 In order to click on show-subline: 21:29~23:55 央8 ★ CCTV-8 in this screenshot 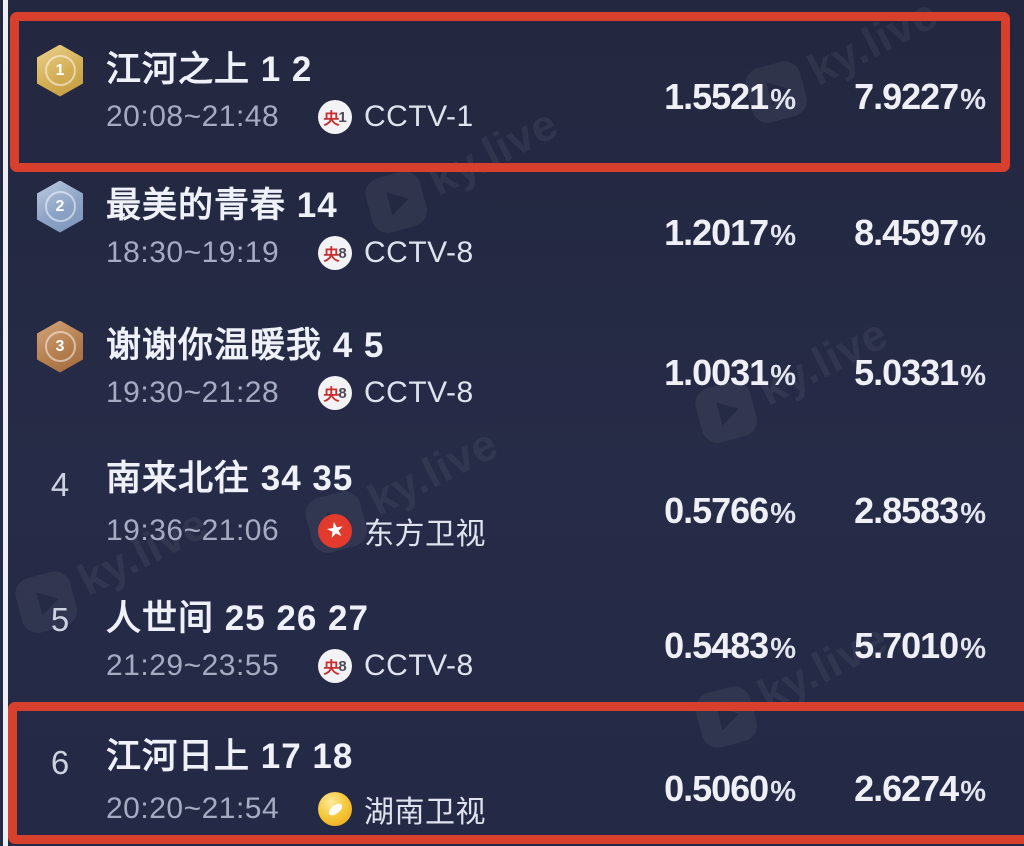, I will do `click(565, 666)`.